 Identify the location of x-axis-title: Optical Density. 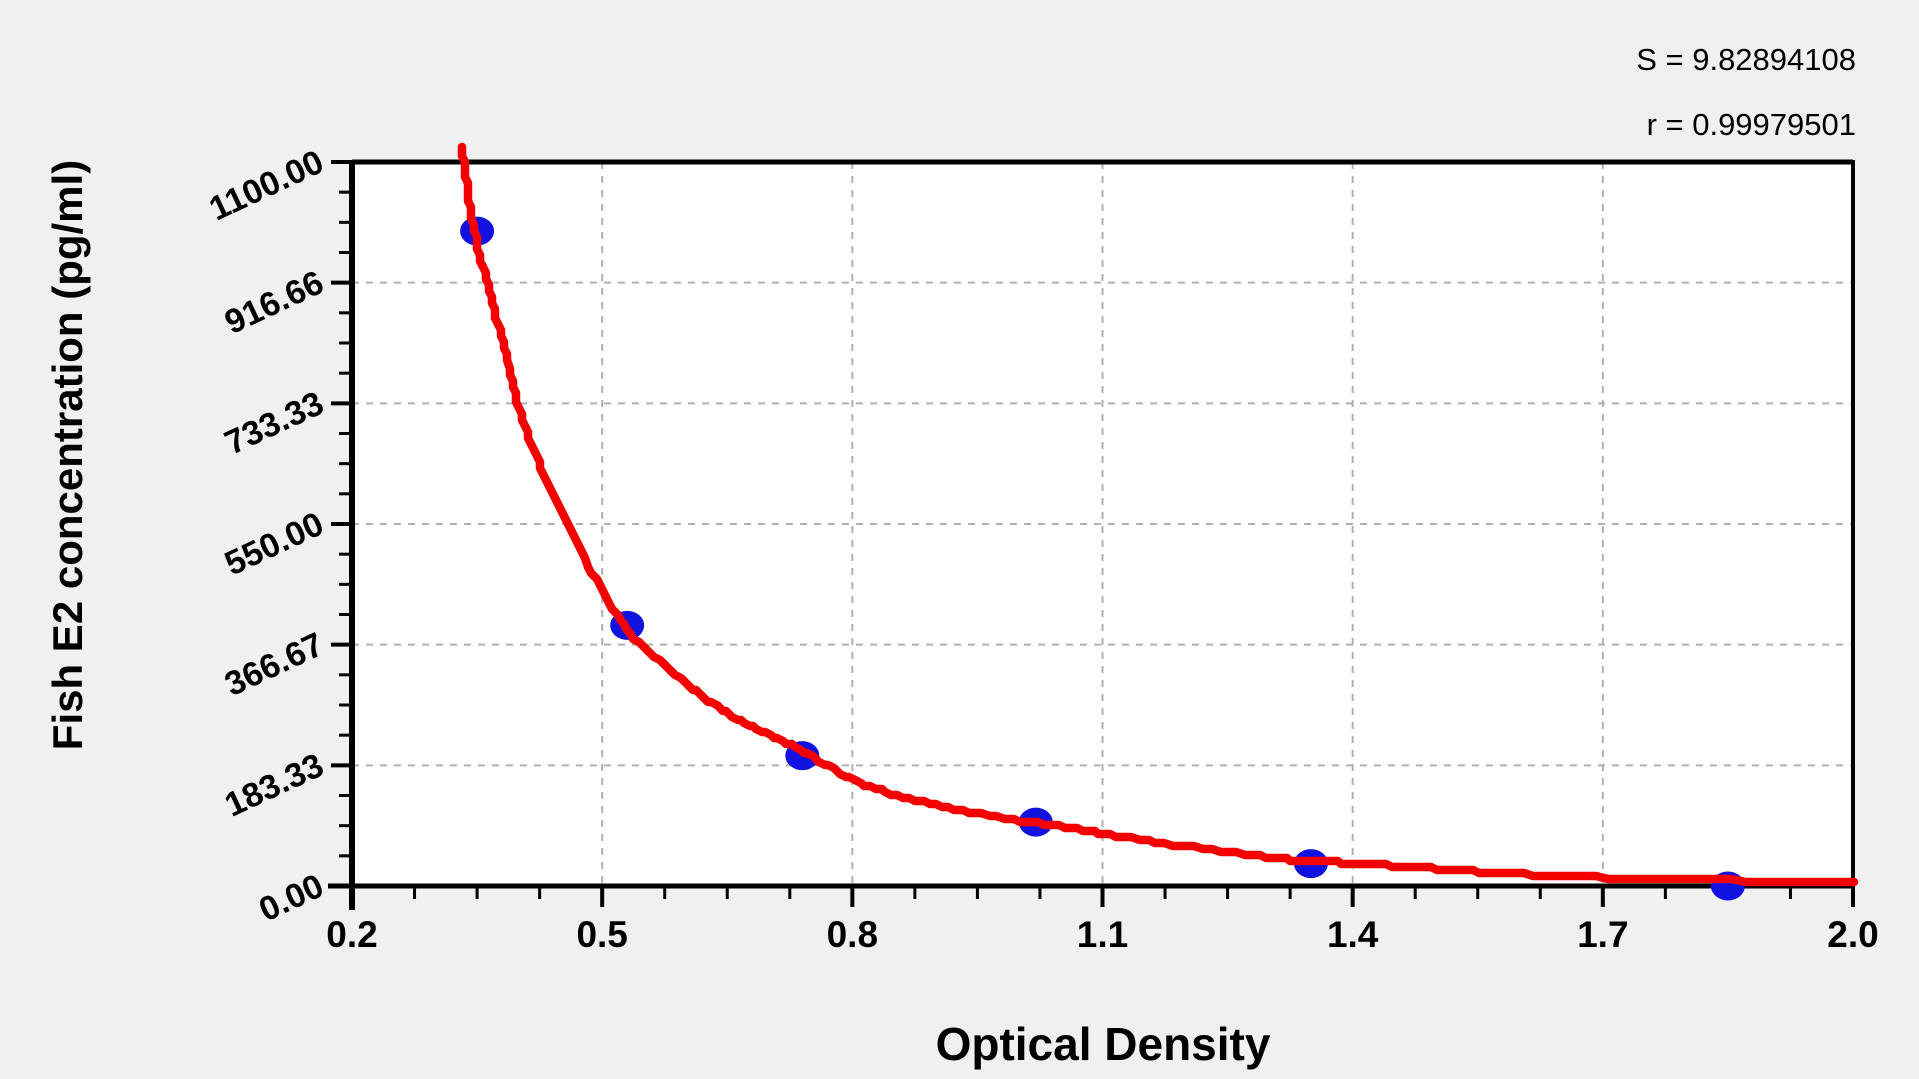
(1103, 1044).